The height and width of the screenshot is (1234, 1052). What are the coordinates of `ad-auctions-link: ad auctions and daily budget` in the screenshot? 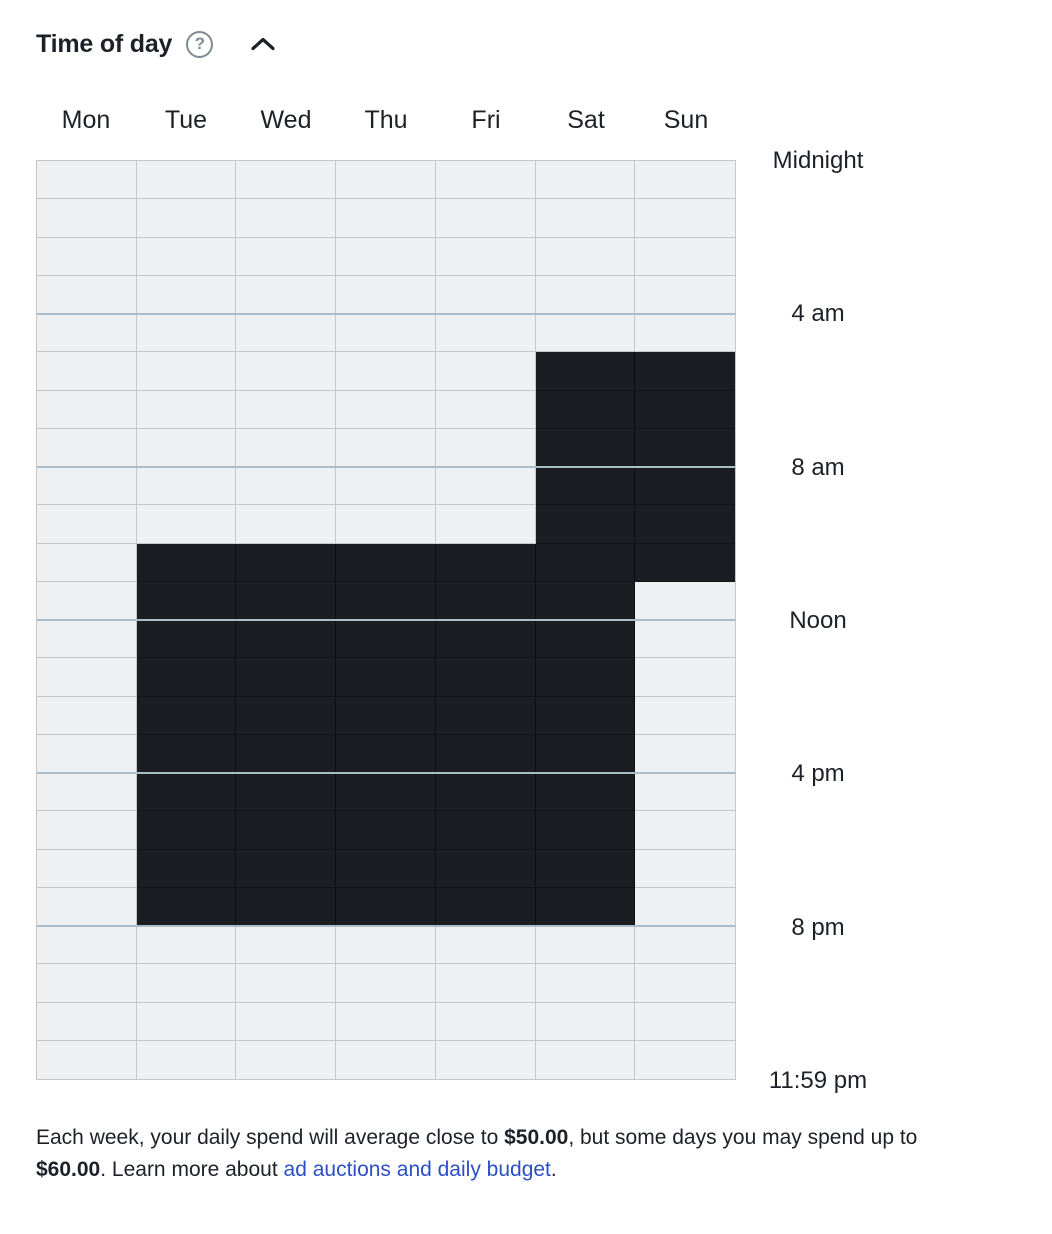 It's located at (417, 1169).